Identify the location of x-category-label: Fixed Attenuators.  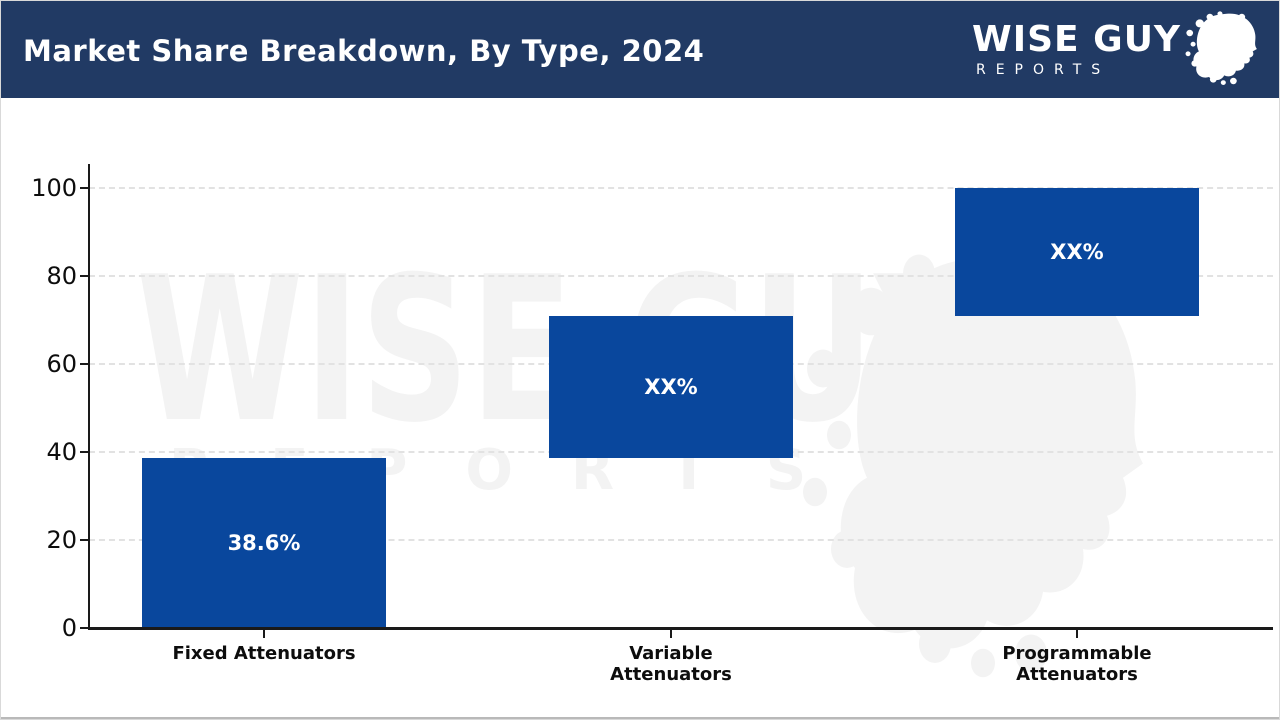
(264, 653).